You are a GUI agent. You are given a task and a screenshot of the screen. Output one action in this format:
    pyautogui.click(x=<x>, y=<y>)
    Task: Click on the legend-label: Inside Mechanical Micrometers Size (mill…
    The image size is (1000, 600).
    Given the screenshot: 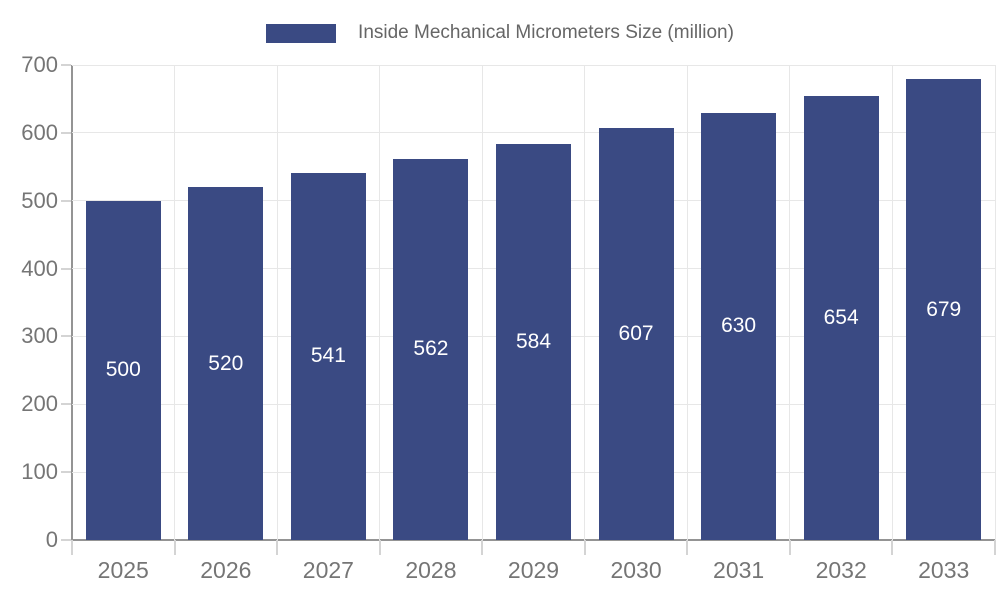 What is the action you would take?
    pyautogui.click(x=546, y=32)
    